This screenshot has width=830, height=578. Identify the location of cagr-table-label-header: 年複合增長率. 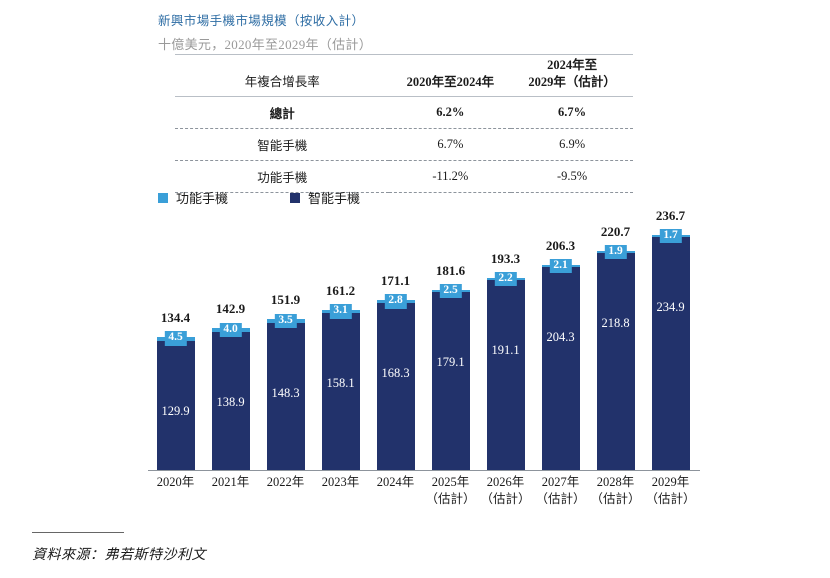
(282, 82).